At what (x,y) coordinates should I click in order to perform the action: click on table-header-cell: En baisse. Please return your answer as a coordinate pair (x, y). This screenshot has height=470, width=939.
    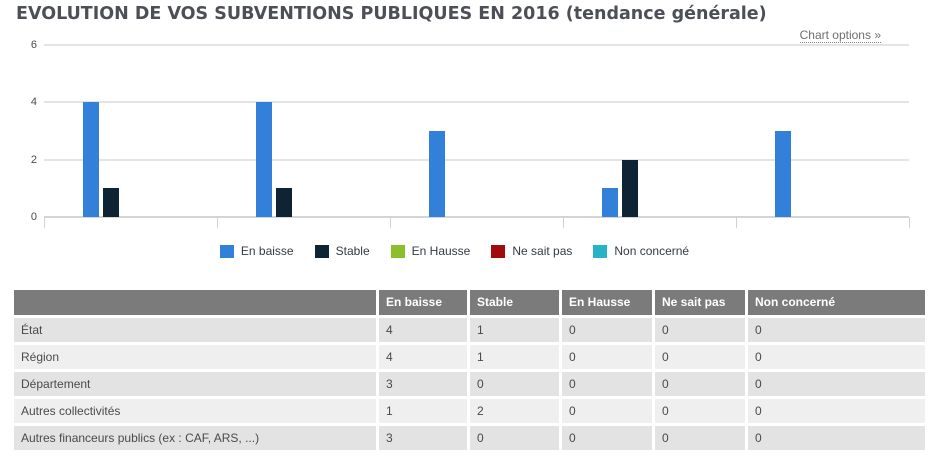
    Looking at the image, I should click on (423, 302).